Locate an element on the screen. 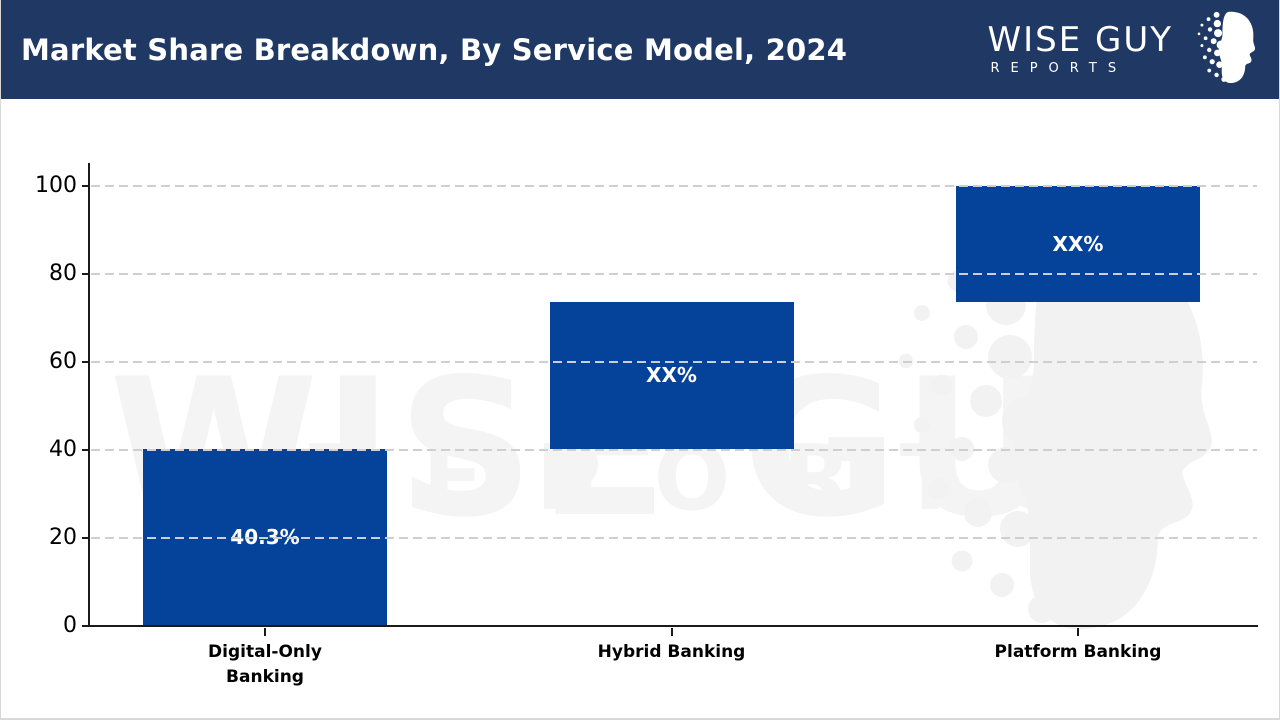 This screenshot has width=1280, height=720. y-tick-label: 20 is located at coordinates (63, 537).